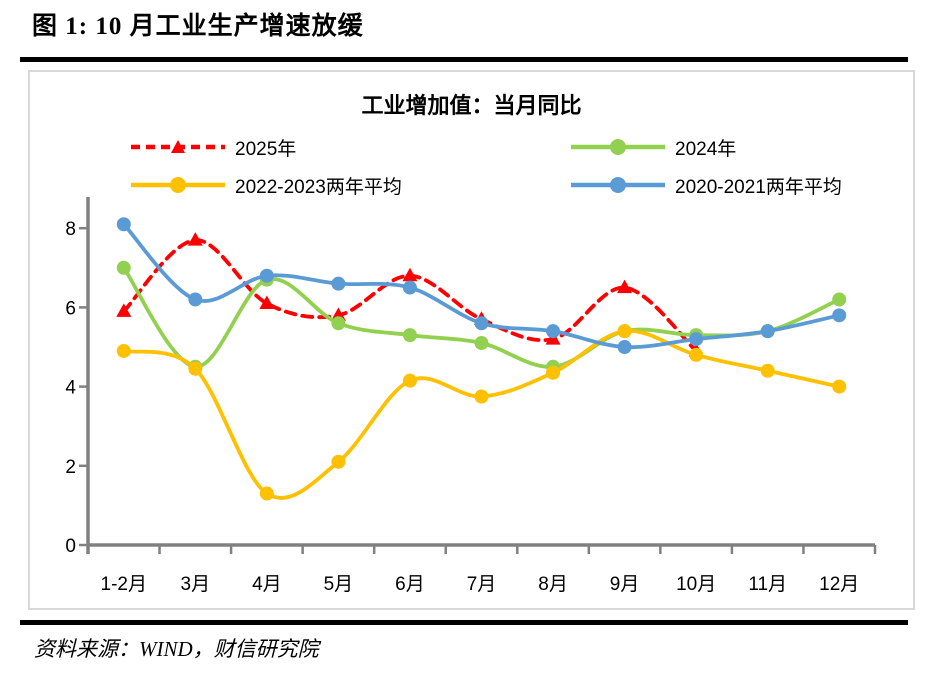 The width and height of the screenshot is (926, 681). Describe the element at coordinates (696, 584) in the screenshot. I see `x-tick-label: 10月` at that location.